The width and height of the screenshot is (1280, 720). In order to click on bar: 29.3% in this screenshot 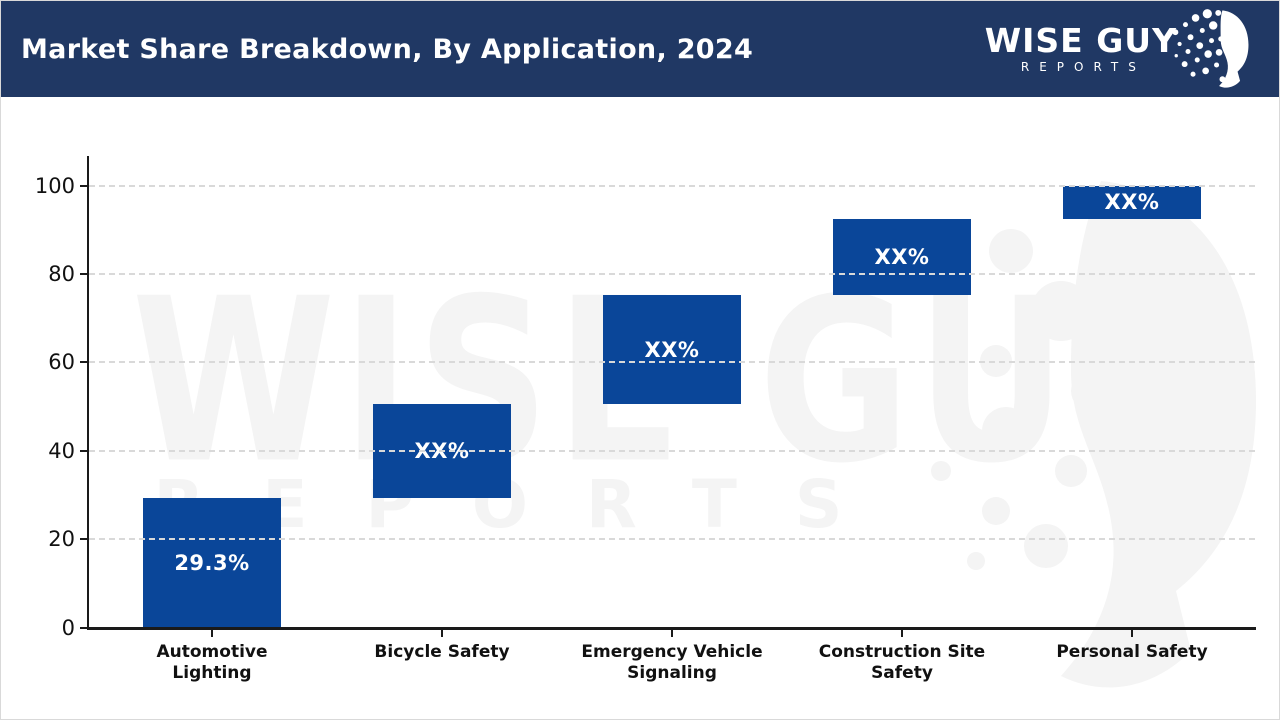, I will do `click(212, 563)`.